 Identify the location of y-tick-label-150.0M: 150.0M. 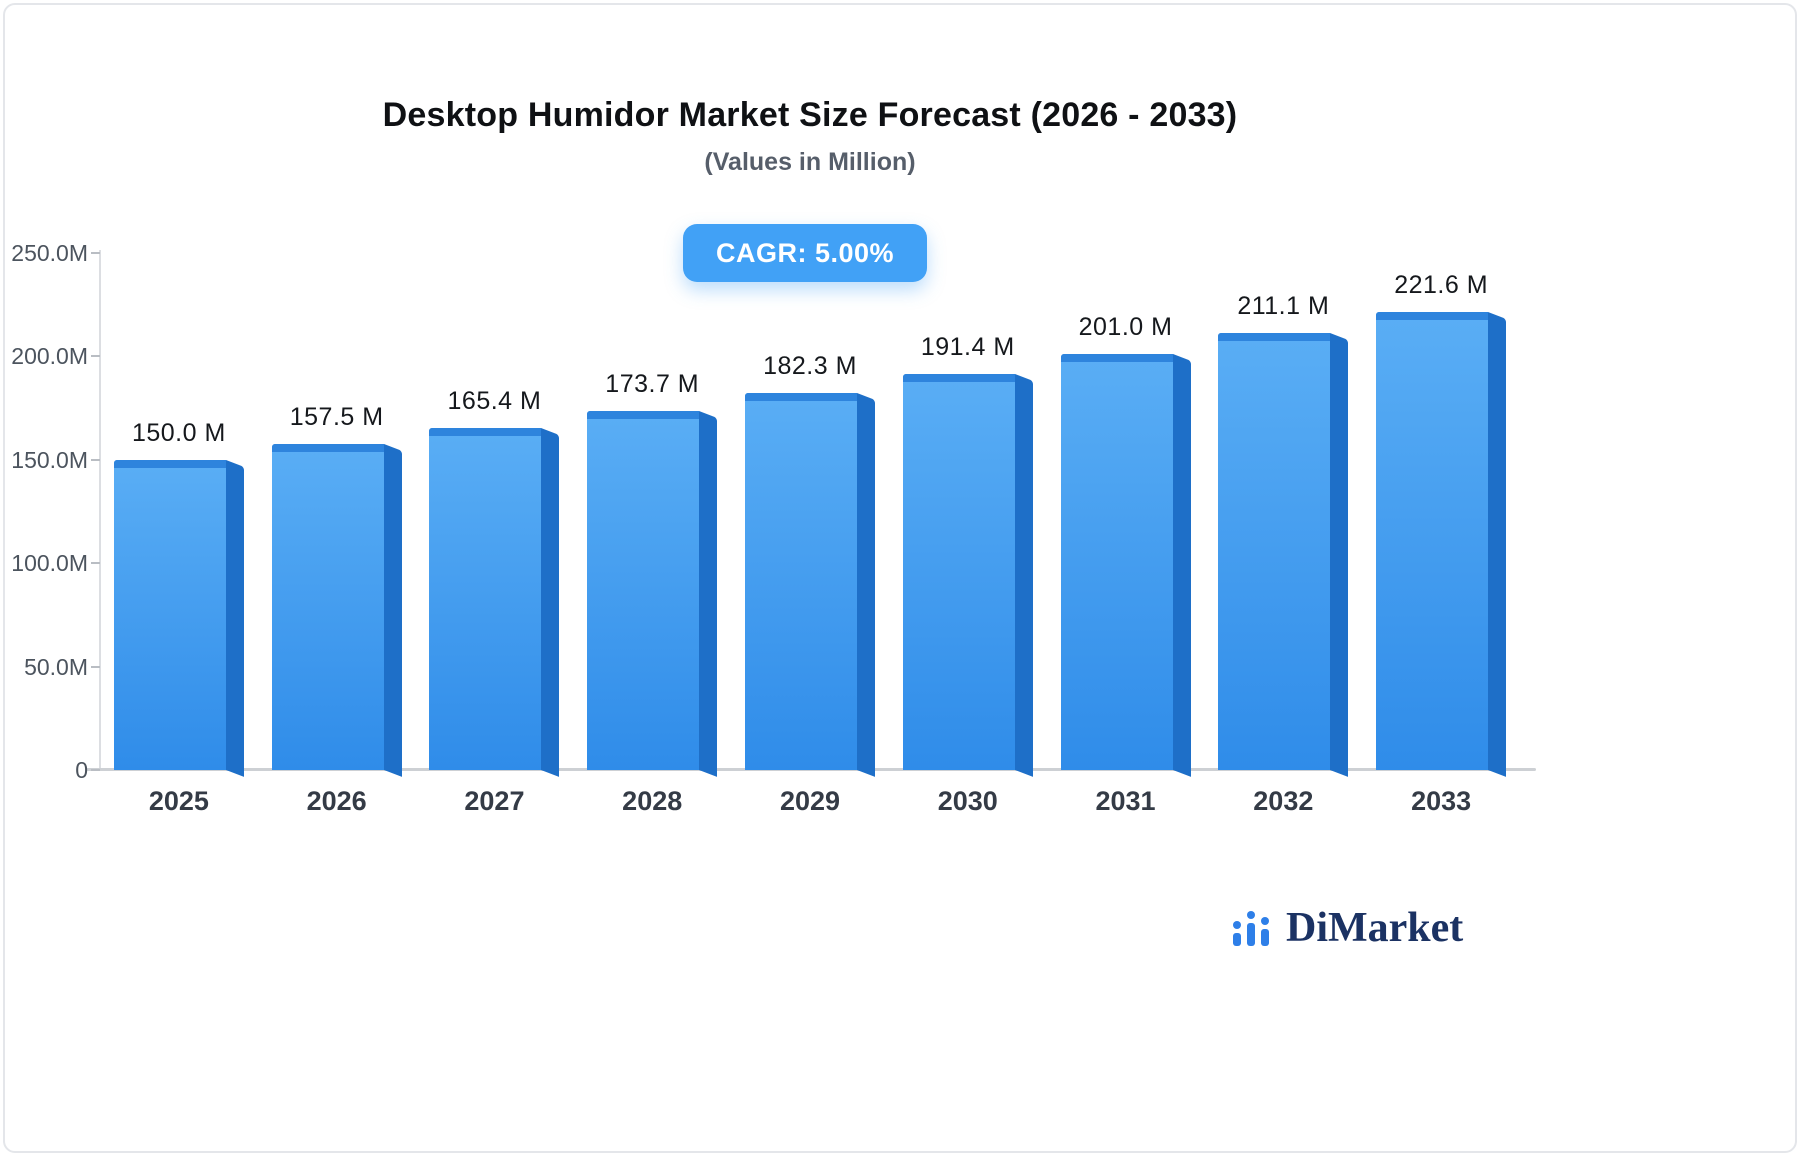
(49, 459).